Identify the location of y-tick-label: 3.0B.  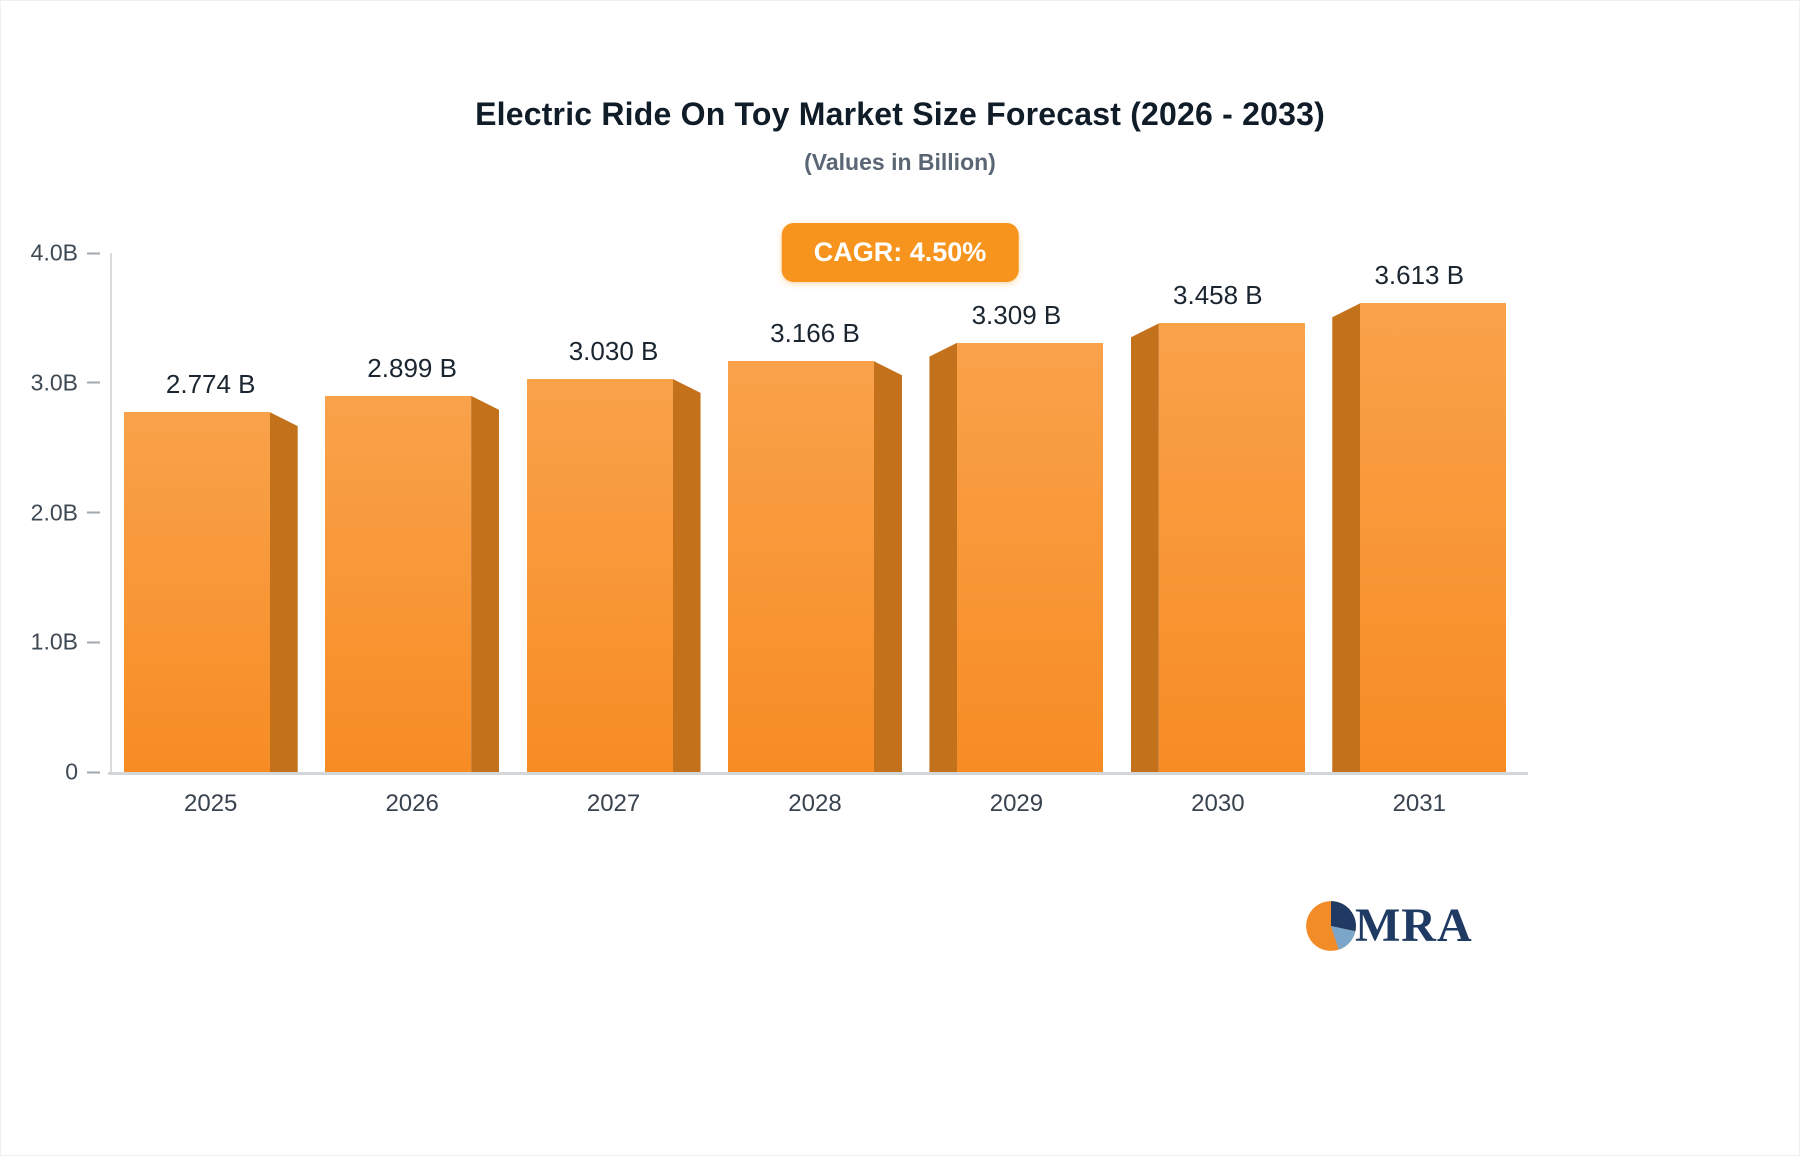
(54, 382).